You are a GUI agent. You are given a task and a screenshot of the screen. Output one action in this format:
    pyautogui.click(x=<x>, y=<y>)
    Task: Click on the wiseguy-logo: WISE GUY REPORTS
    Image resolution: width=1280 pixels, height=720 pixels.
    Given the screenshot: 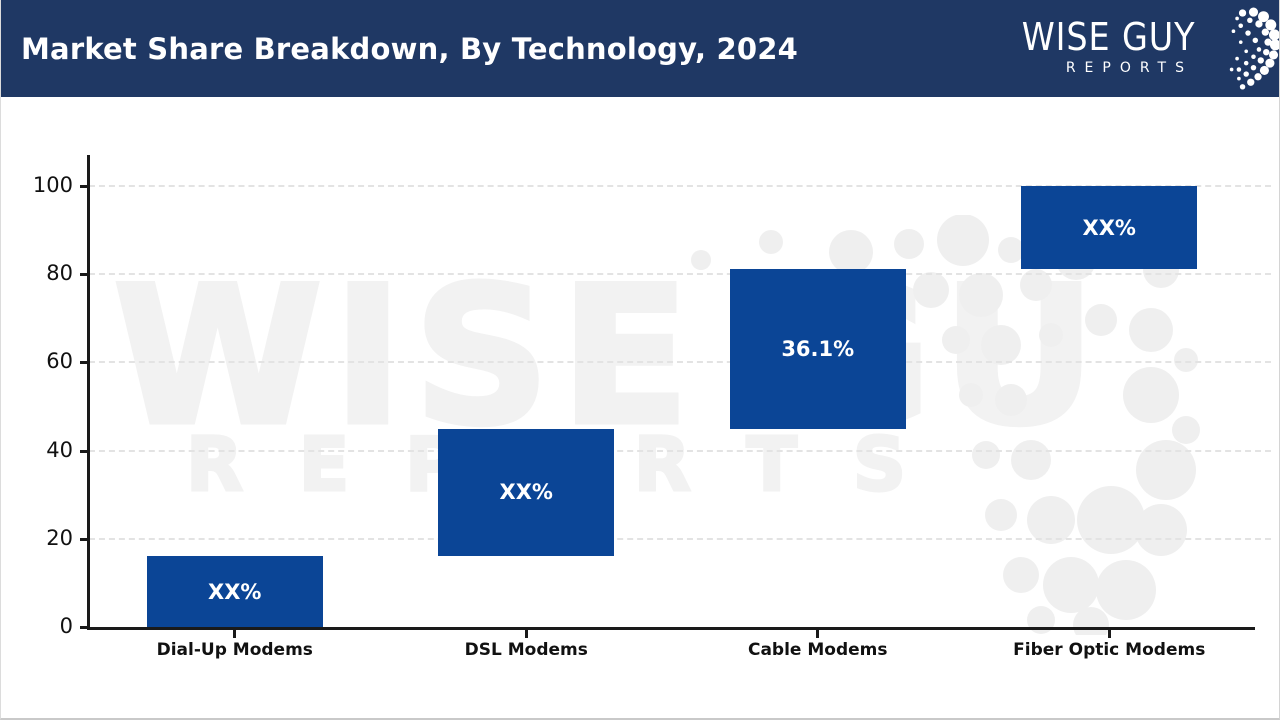 What is the action you would take?
    pyautogui.click(x=1096, y=47)
    